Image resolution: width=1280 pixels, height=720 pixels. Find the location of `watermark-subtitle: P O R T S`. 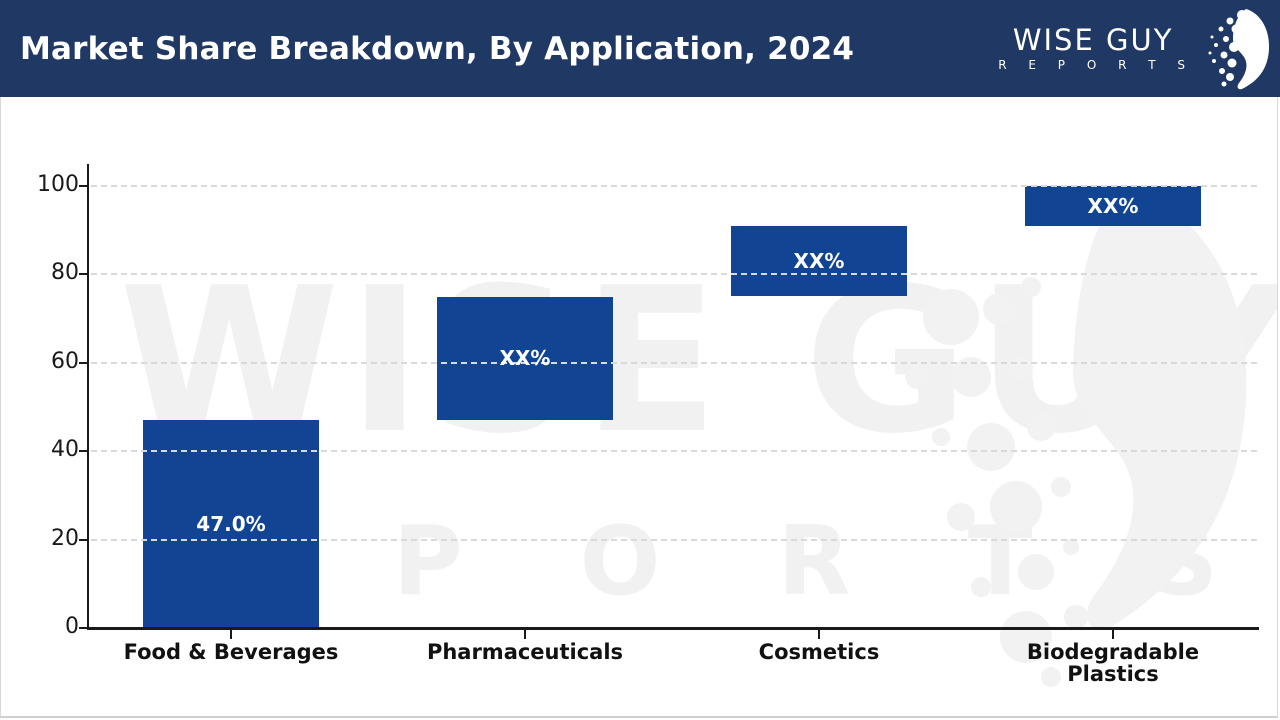

watermark-subtitle: P O R T S is located at coordinates (827, 562).